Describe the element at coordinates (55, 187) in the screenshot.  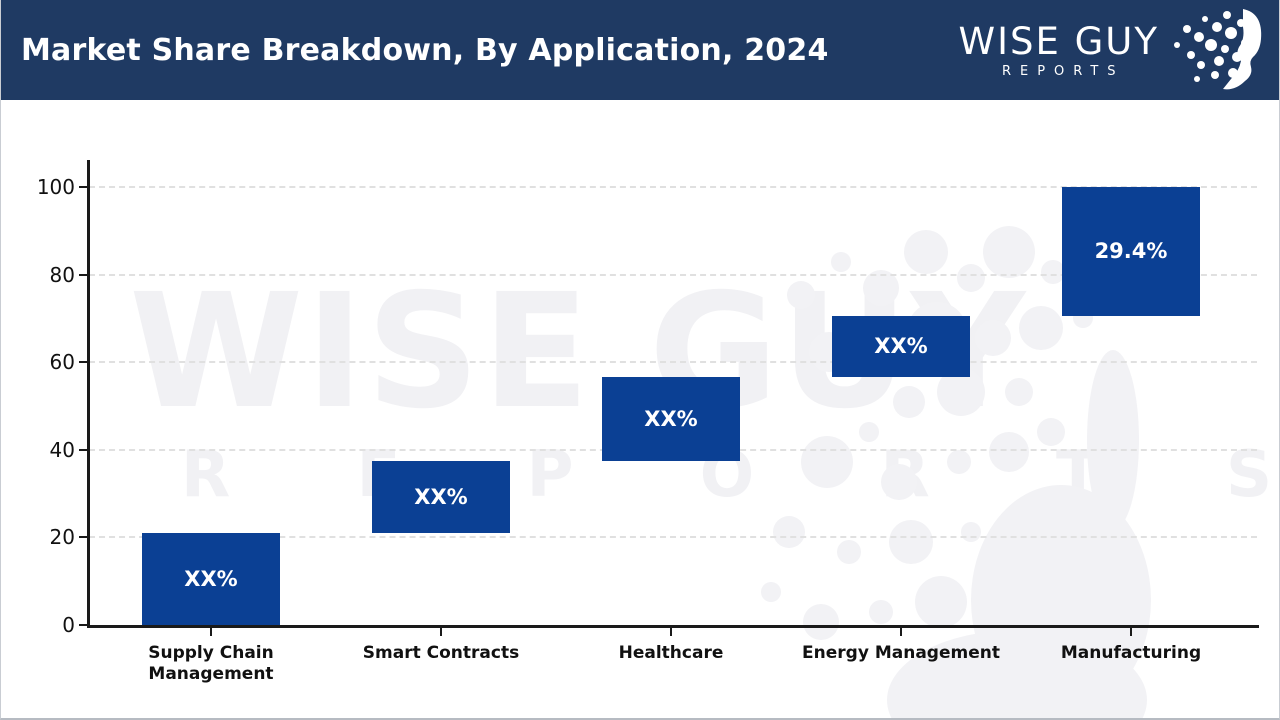
I see `y-tick-label-100: 100` at that location.